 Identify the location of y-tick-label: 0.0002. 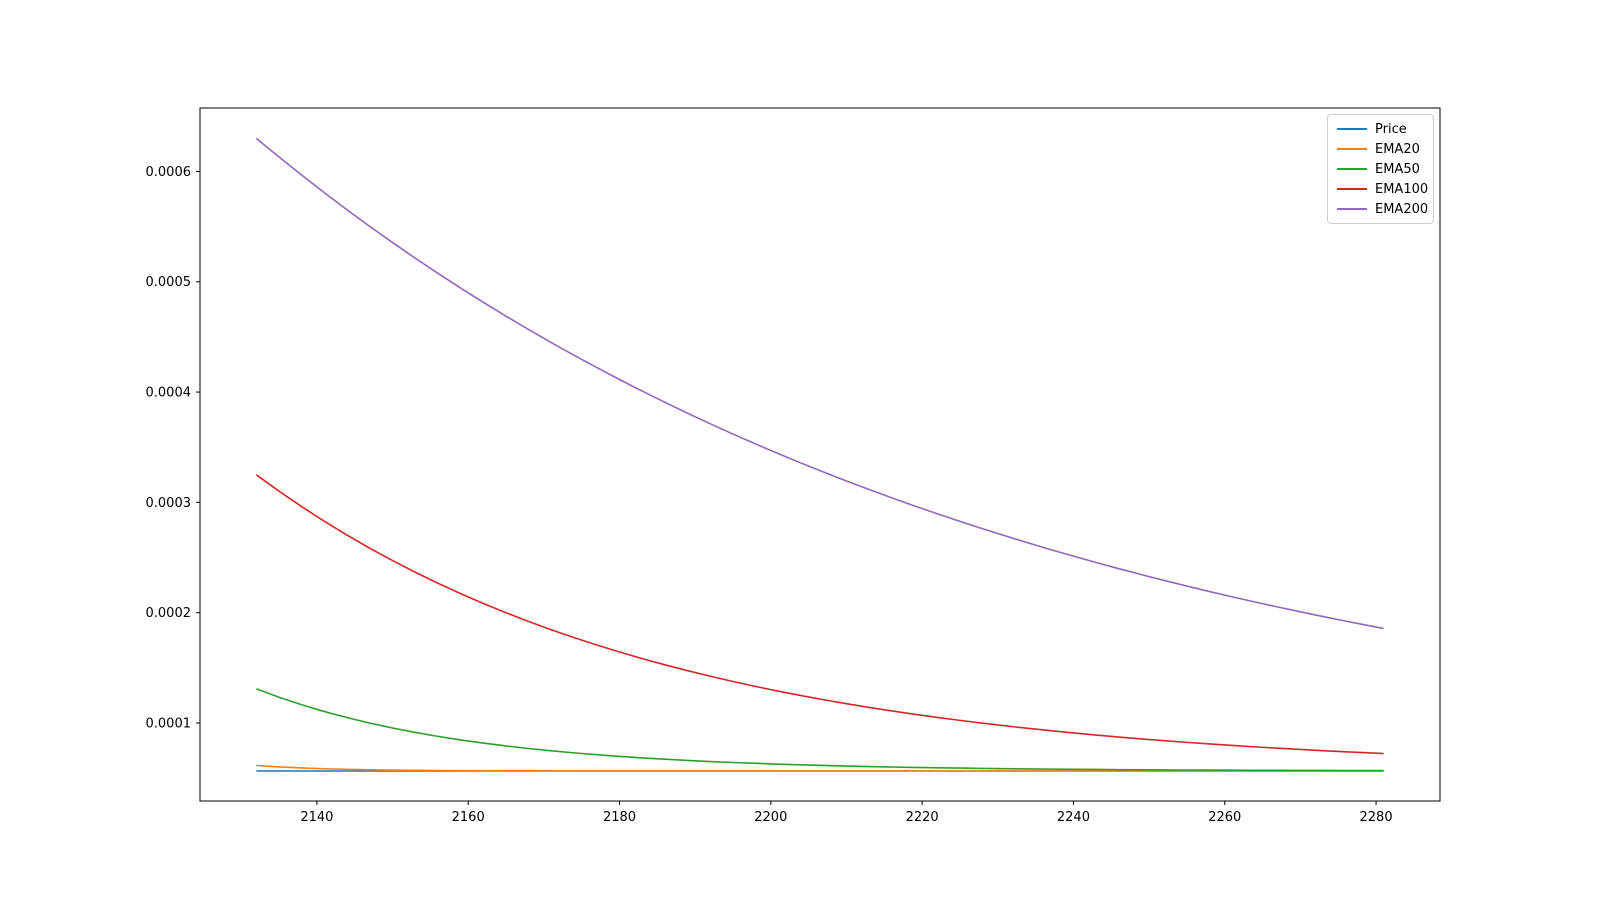
(169, 613).